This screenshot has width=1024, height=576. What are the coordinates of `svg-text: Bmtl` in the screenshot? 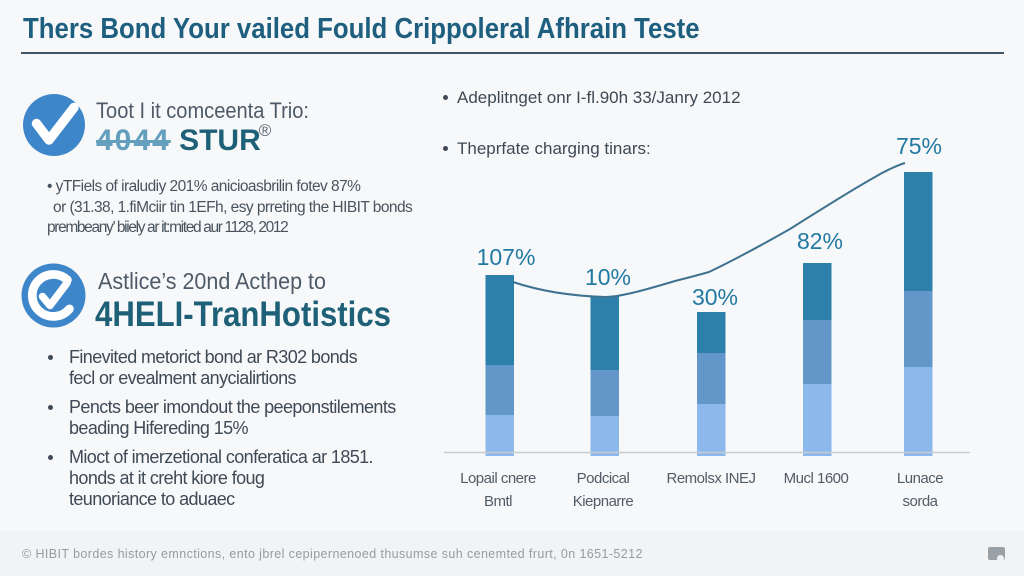 It's located at (498, 501).